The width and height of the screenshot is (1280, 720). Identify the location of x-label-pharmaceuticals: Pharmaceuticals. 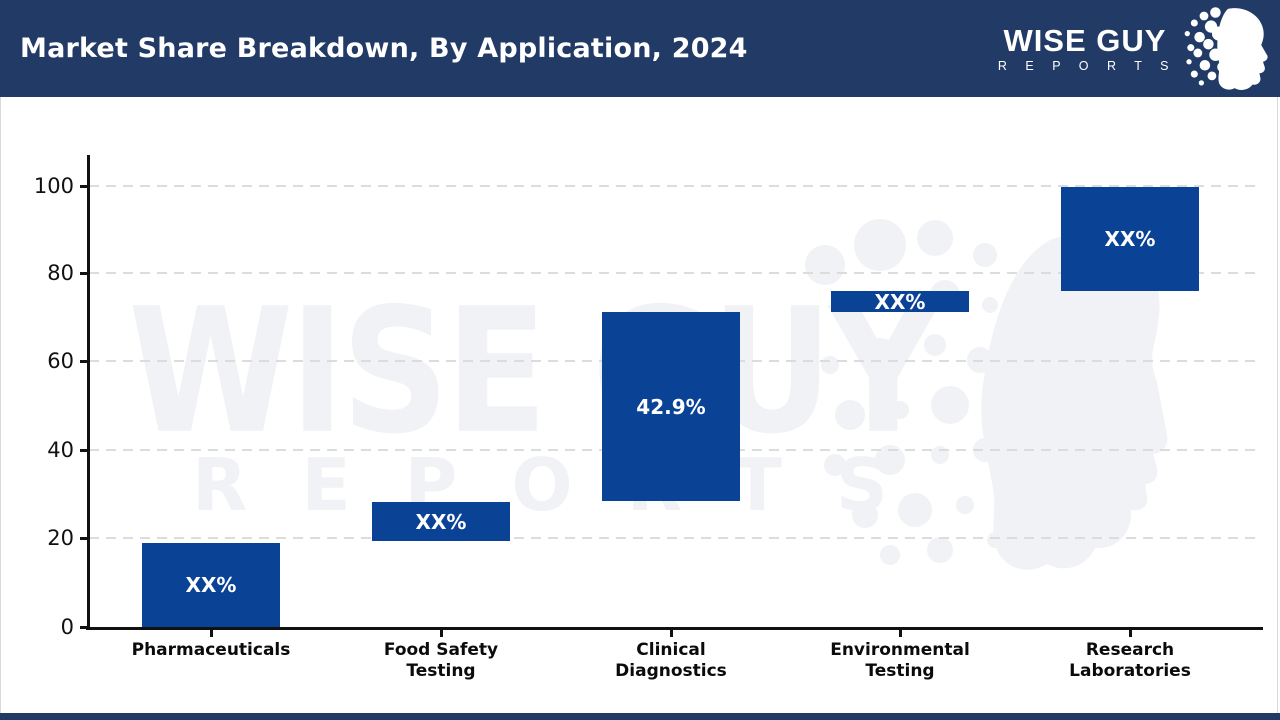
(211, 650).